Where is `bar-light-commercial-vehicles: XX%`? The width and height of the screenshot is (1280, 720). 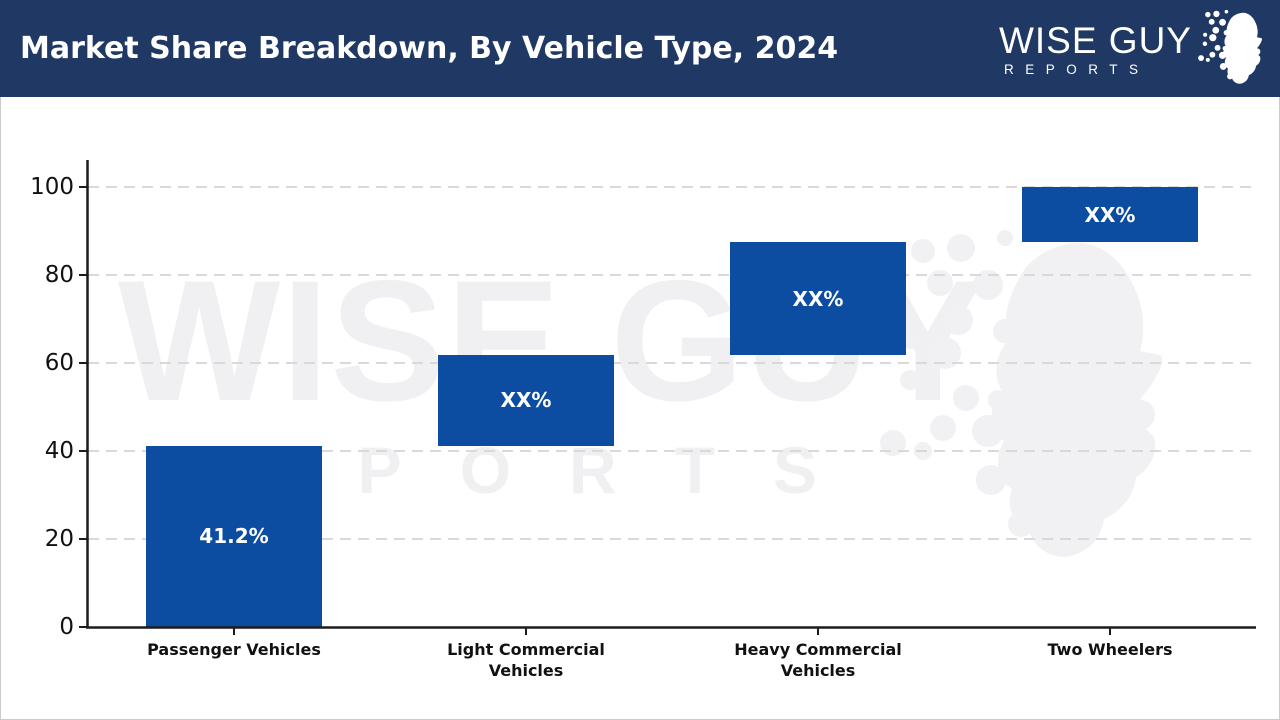 bar-light-commercial-vehicles: XX% is located at coordinates (526, 400).